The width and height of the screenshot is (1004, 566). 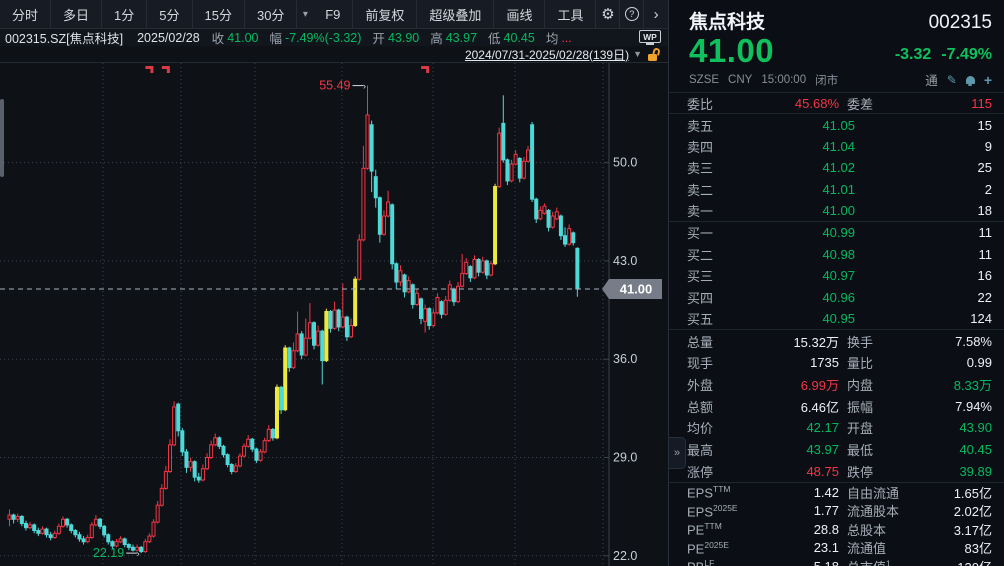 What do you see at coordinates (700, 212) in the screenshot?
I see `ask-label: 卖一` at bounding box center [700, 212].